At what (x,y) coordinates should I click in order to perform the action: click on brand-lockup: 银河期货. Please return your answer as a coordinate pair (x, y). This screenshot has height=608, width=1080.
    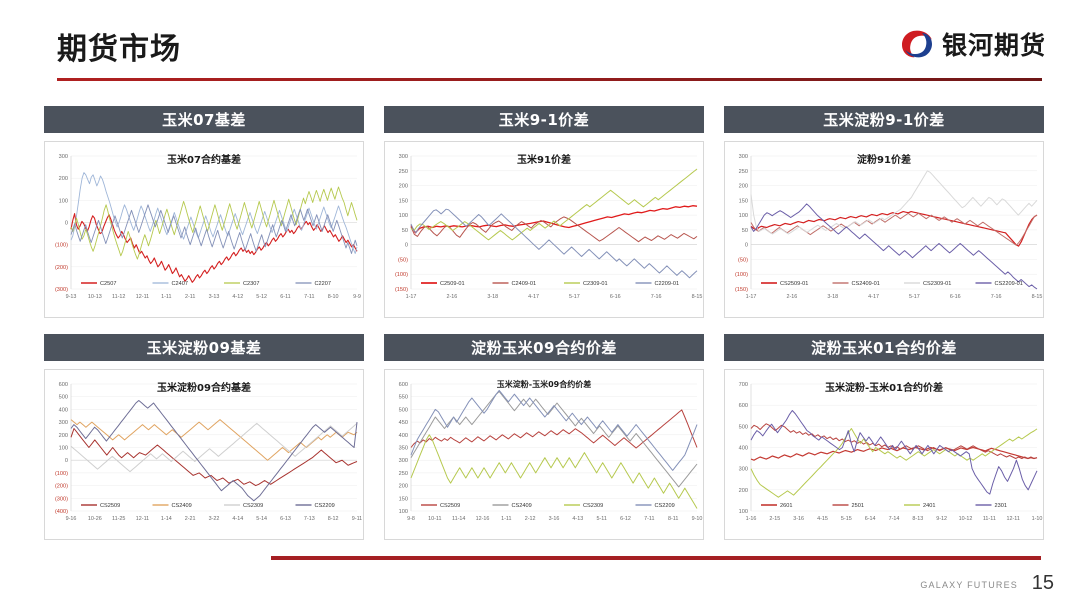
    Looking at the image, I should click on (973, 44).